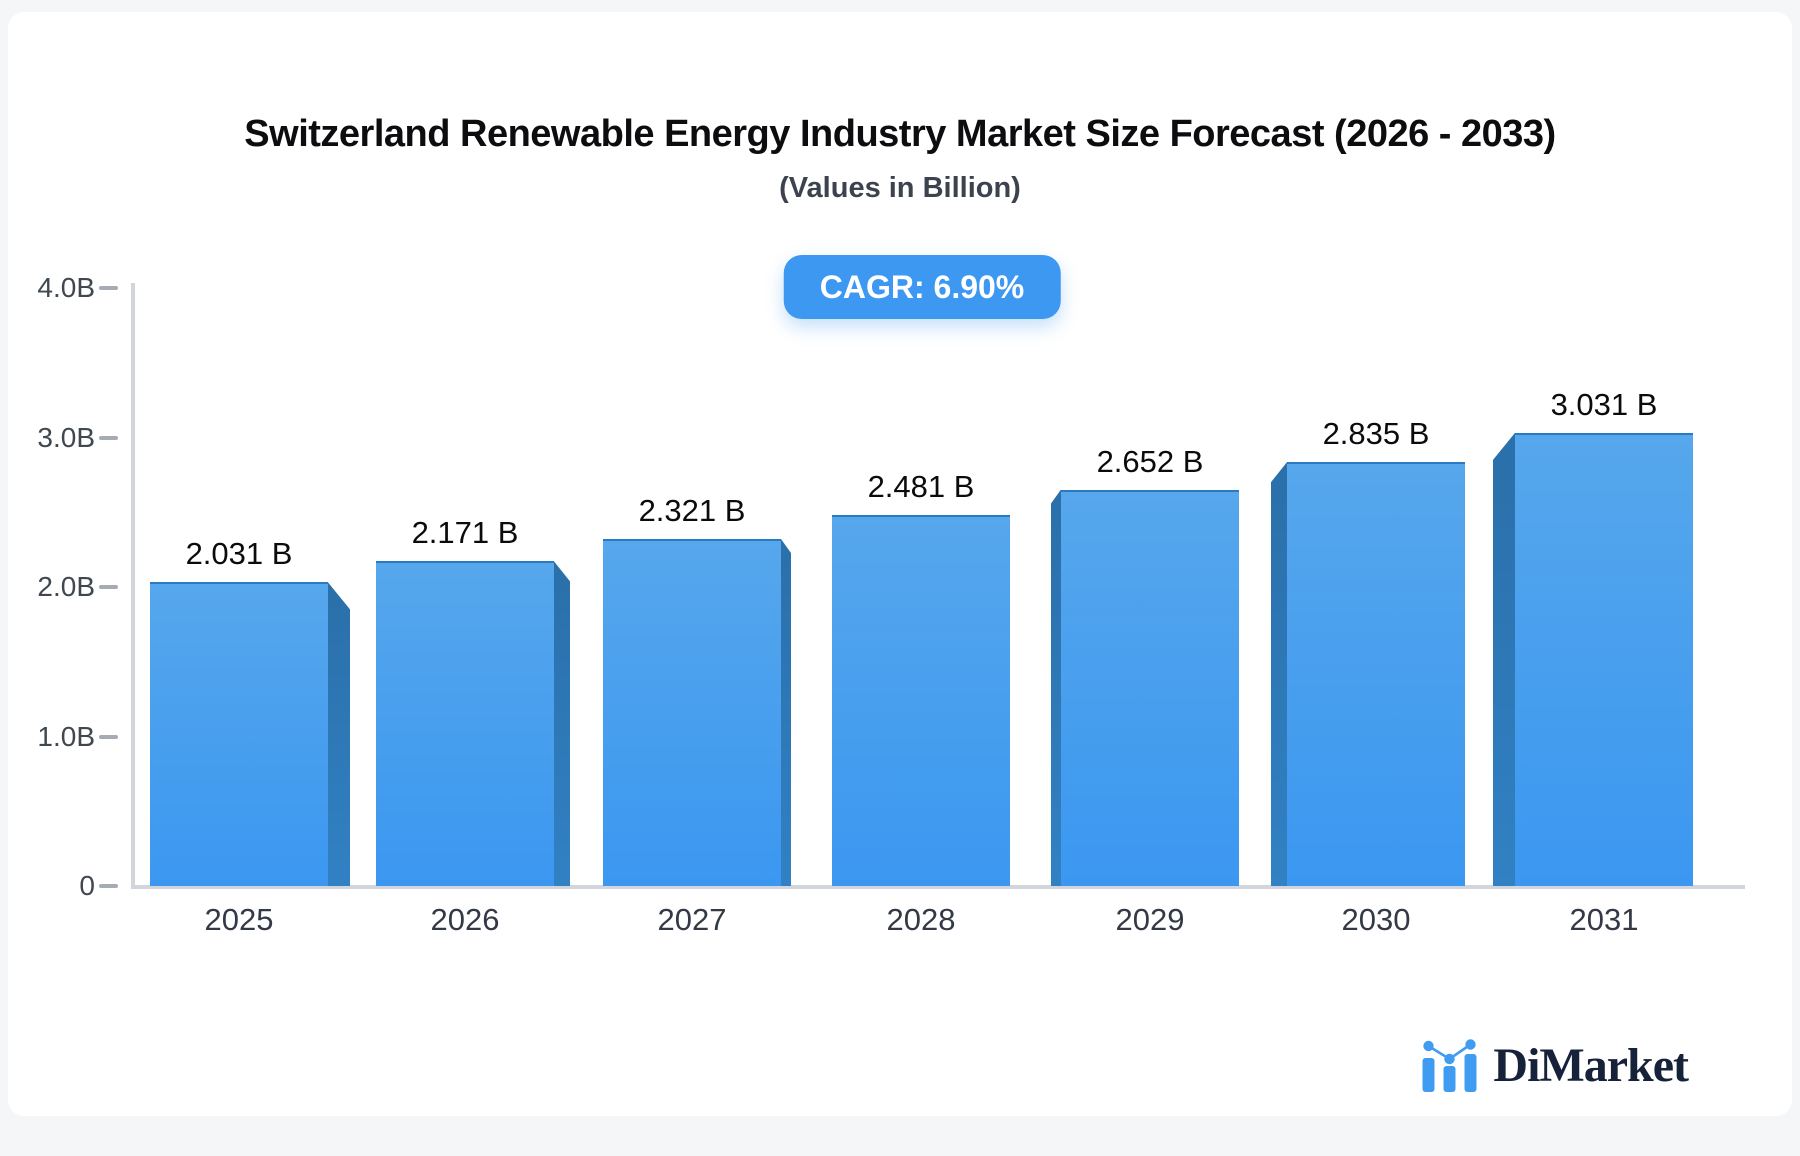  What do you see at coordinates (1150, 687) in the screenshot?
I see `bar-2029` at bounding box center [1150, 687].